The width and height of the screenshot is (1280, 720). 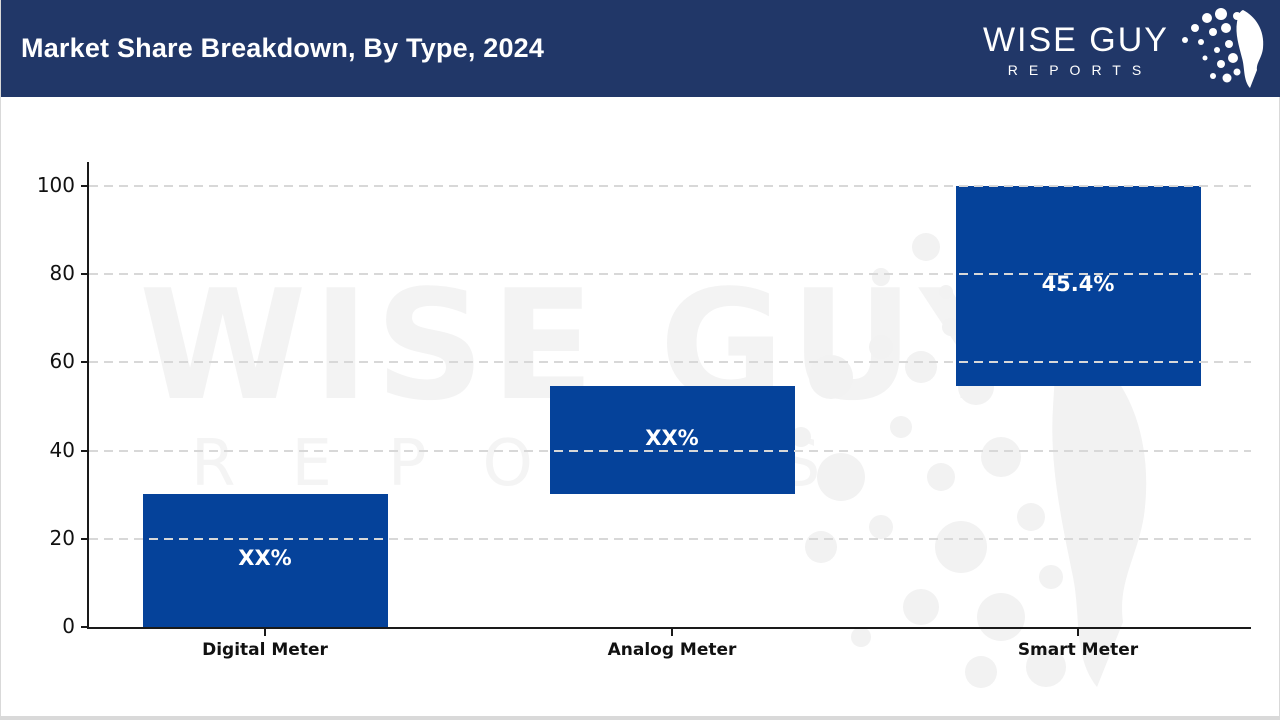 I want to click on y-axis-tick-label: 0, so click(x=68, y=626).